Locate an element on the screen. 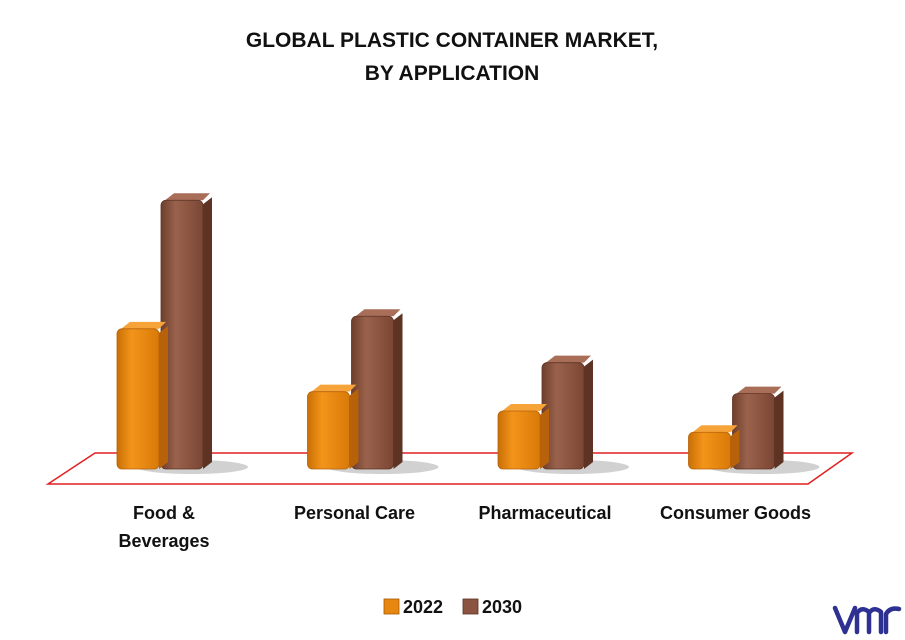 Image resolution: width=905 pixels, height=640 pixels. bar-2022-personal-care is located at coordinates (333, 427).